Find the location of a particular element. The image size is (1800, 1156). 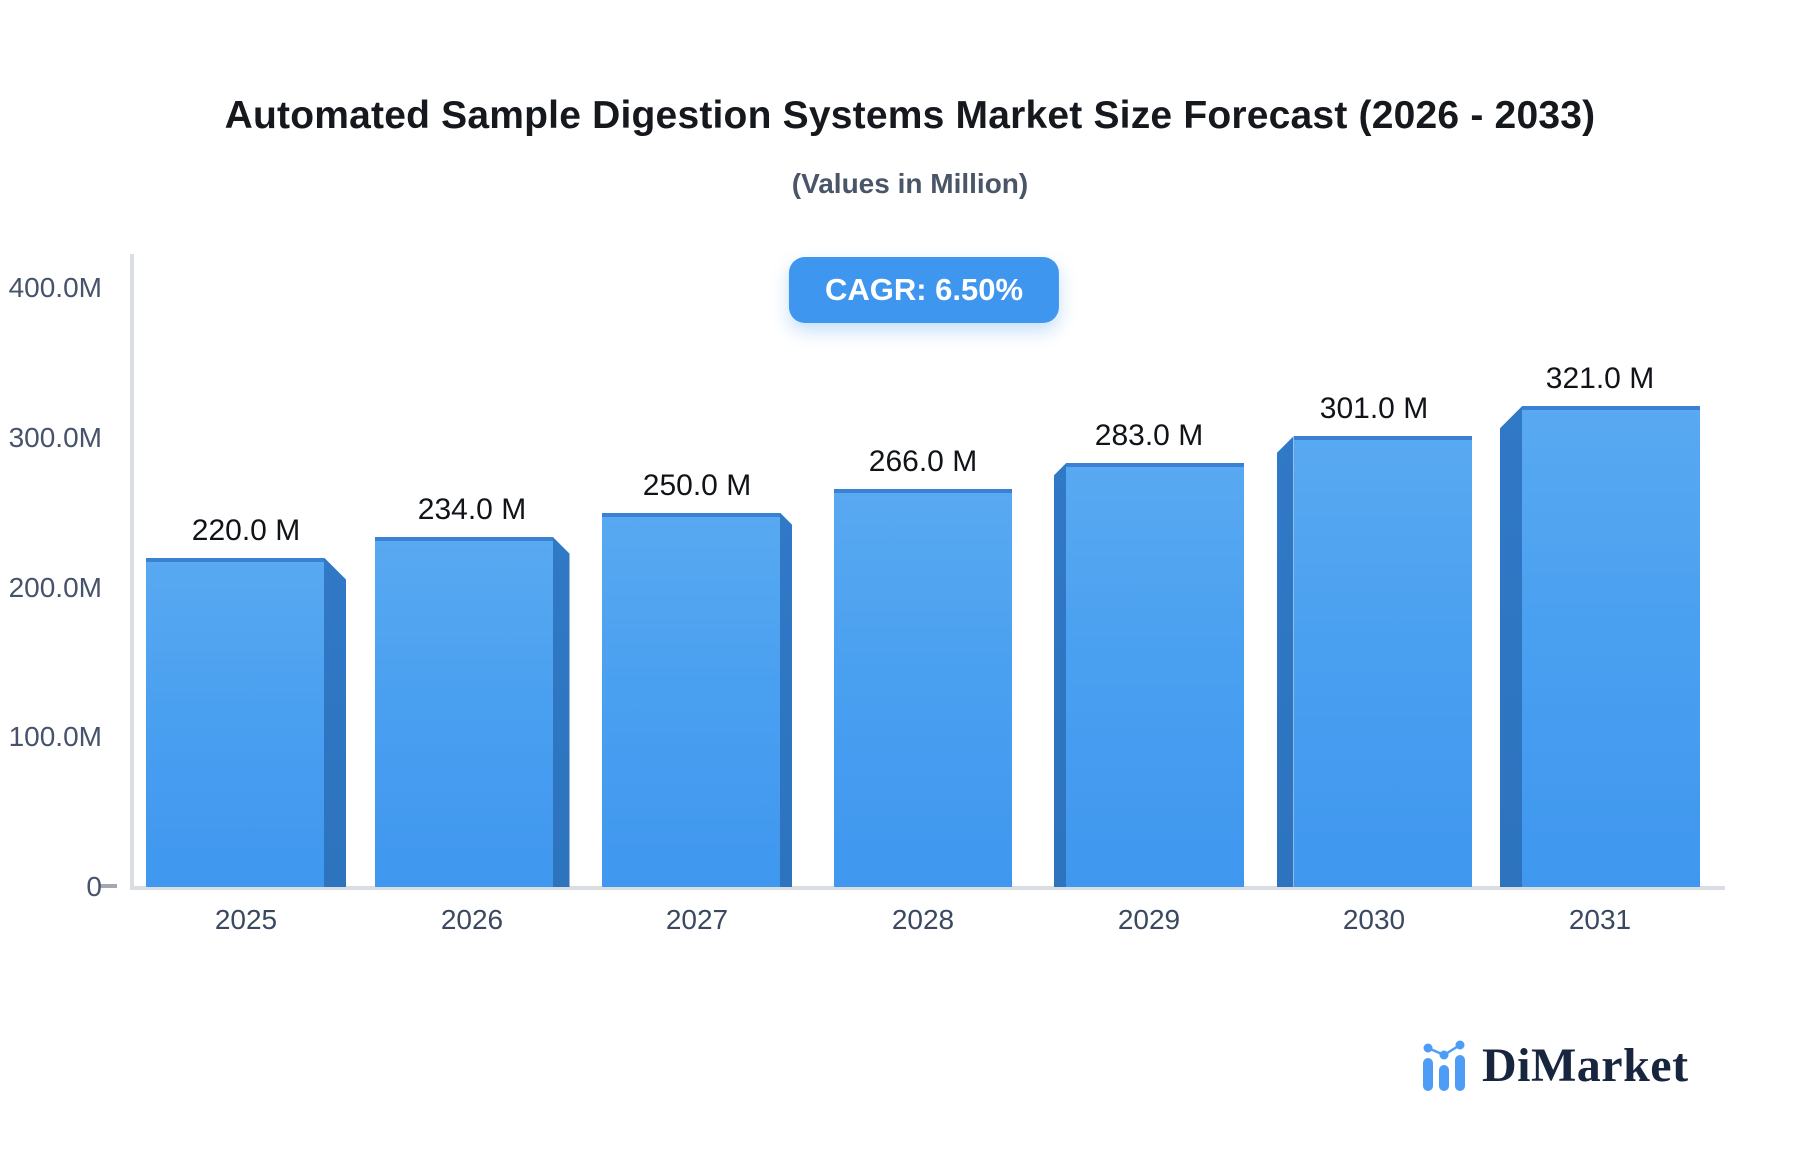

logo-text: DiMarket is located at coordinates (1585, 1065).